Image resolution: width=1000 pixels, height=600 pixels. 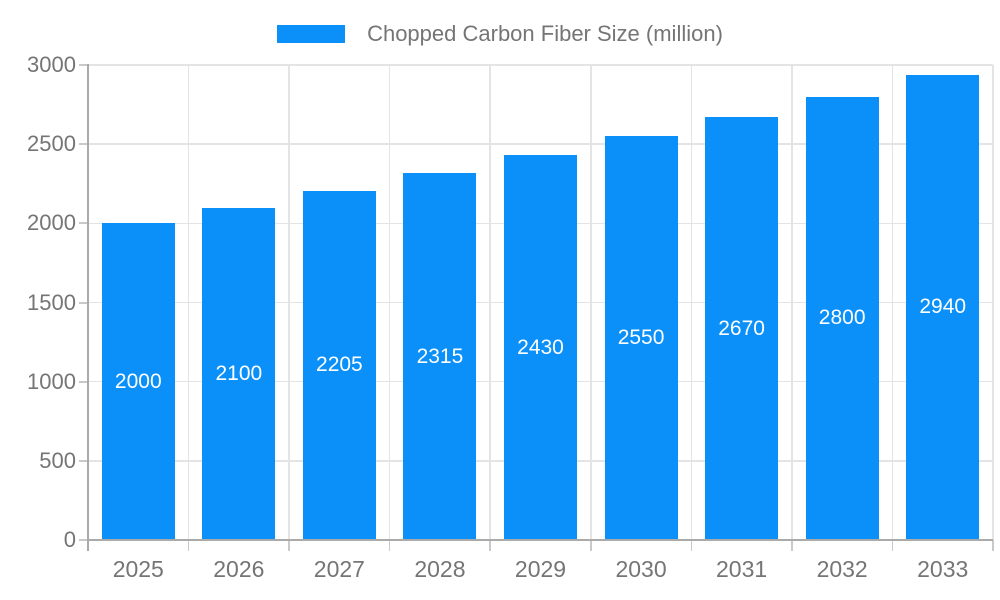 I want to click on bar-value-label: 2800, so click(x=842, y=318).